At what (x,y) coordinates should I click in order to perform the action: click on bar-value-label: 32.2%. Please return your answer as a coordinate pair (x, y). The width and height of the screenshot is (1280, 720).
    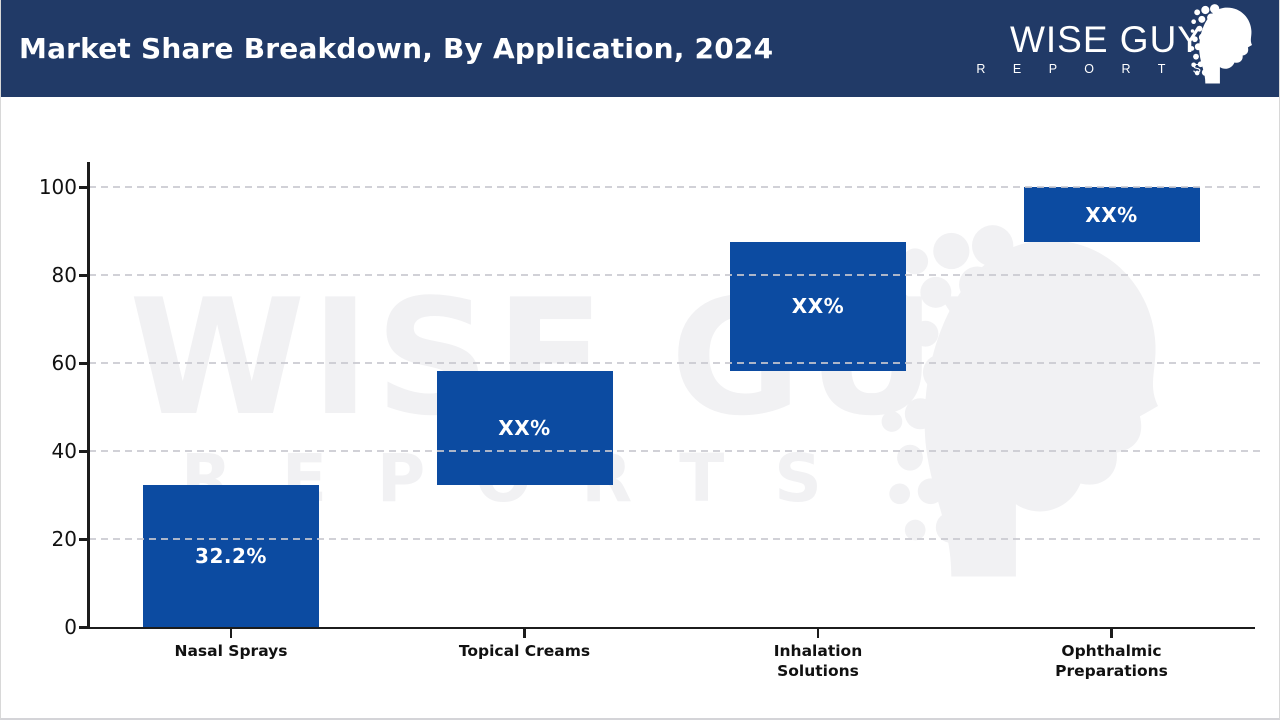
    Looking at the image, I should click on (231, 556).